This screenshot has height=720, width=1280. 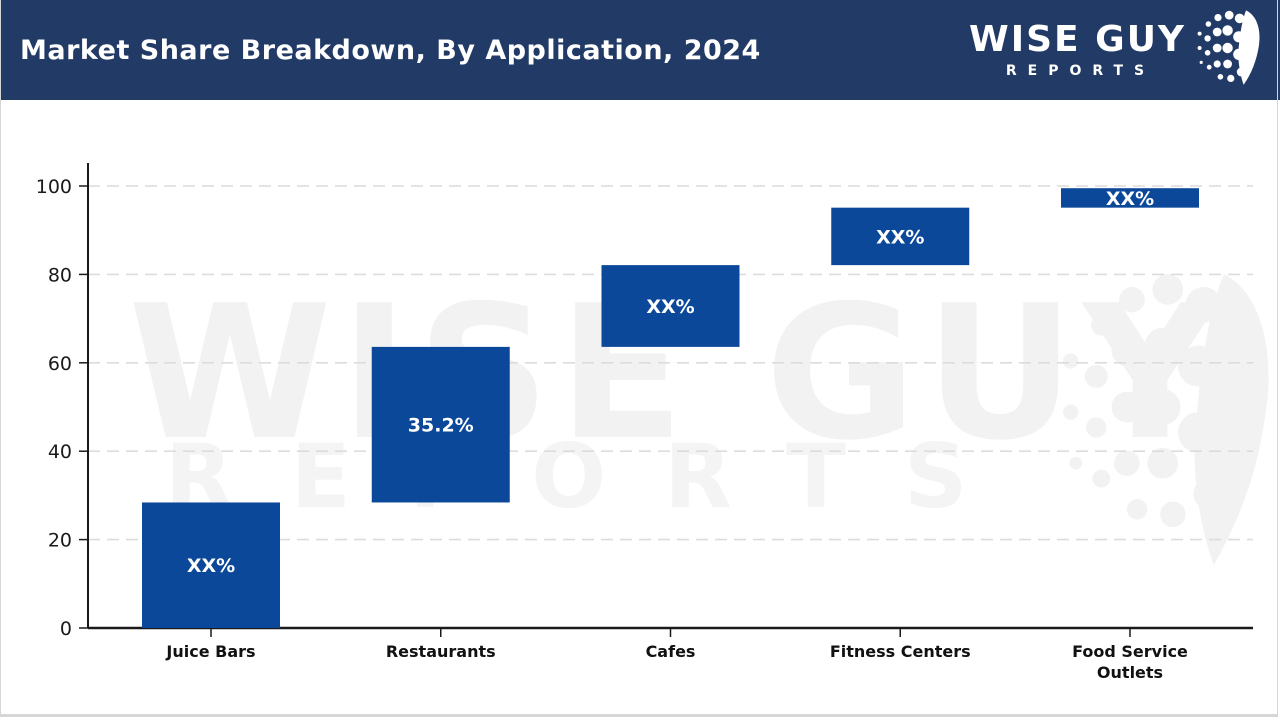 What do you see at coordinates (210, 651) in the screenshot?
I see `x-category-label: Juice Bars` at bounding box center [210, 651].